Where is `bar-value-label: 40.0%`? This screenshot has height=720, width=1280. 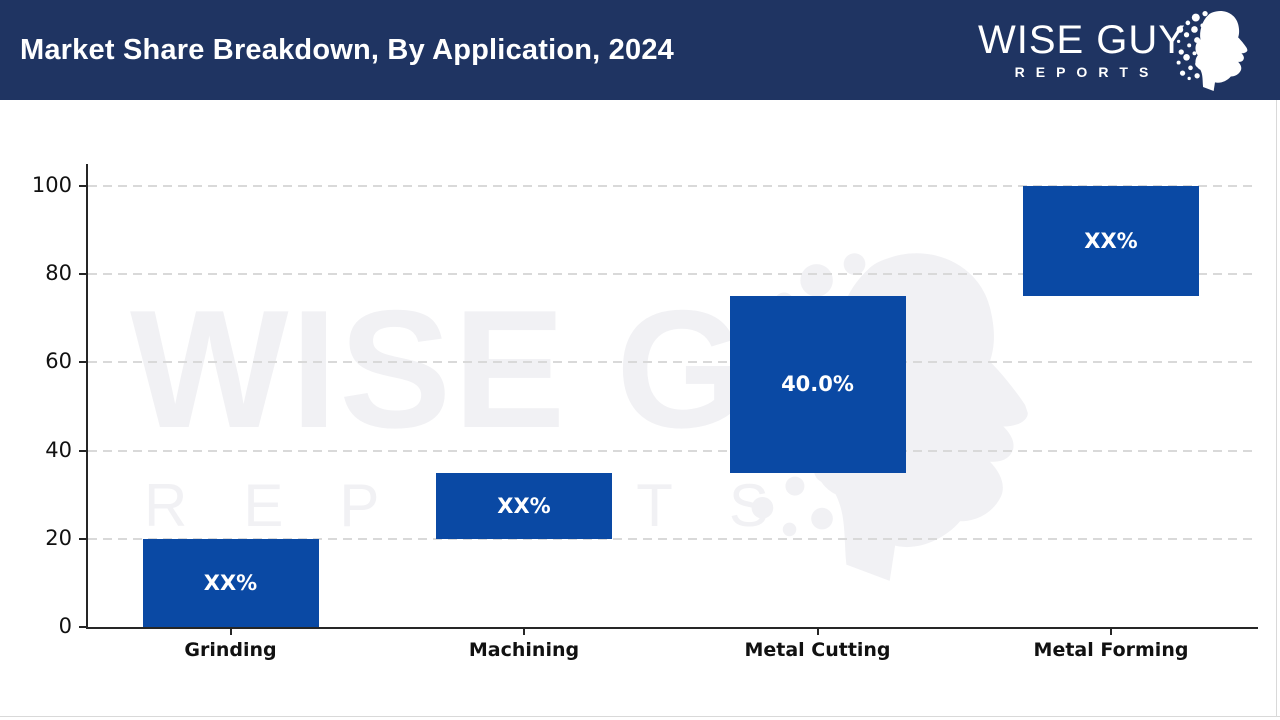
bar-value-label: 40.0% is located at coordinates (817, 384).